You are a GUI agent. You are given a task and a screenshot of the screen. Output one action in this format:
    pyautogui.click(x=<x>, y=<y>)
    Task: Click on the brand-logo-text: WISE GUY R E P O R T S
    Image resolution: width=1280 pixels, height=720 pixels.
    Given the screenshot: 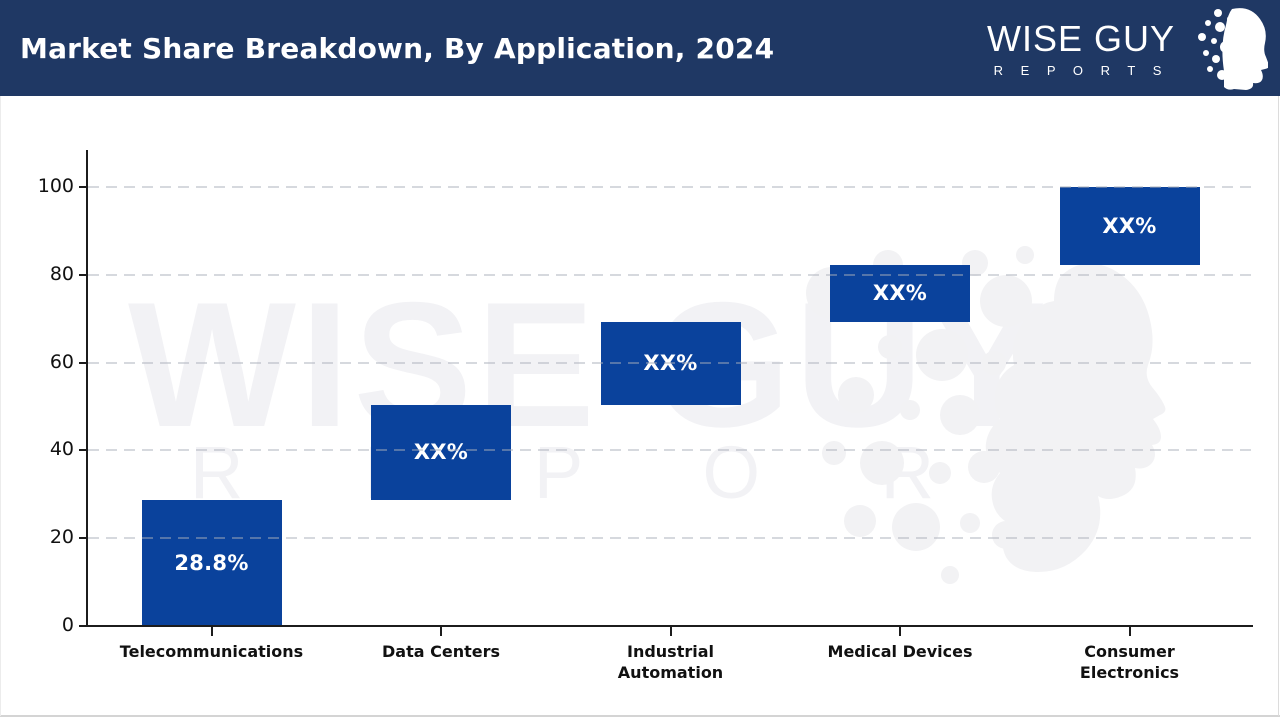 What is the action you would take?
    pyautogui.click(x=1081, y=48)
    